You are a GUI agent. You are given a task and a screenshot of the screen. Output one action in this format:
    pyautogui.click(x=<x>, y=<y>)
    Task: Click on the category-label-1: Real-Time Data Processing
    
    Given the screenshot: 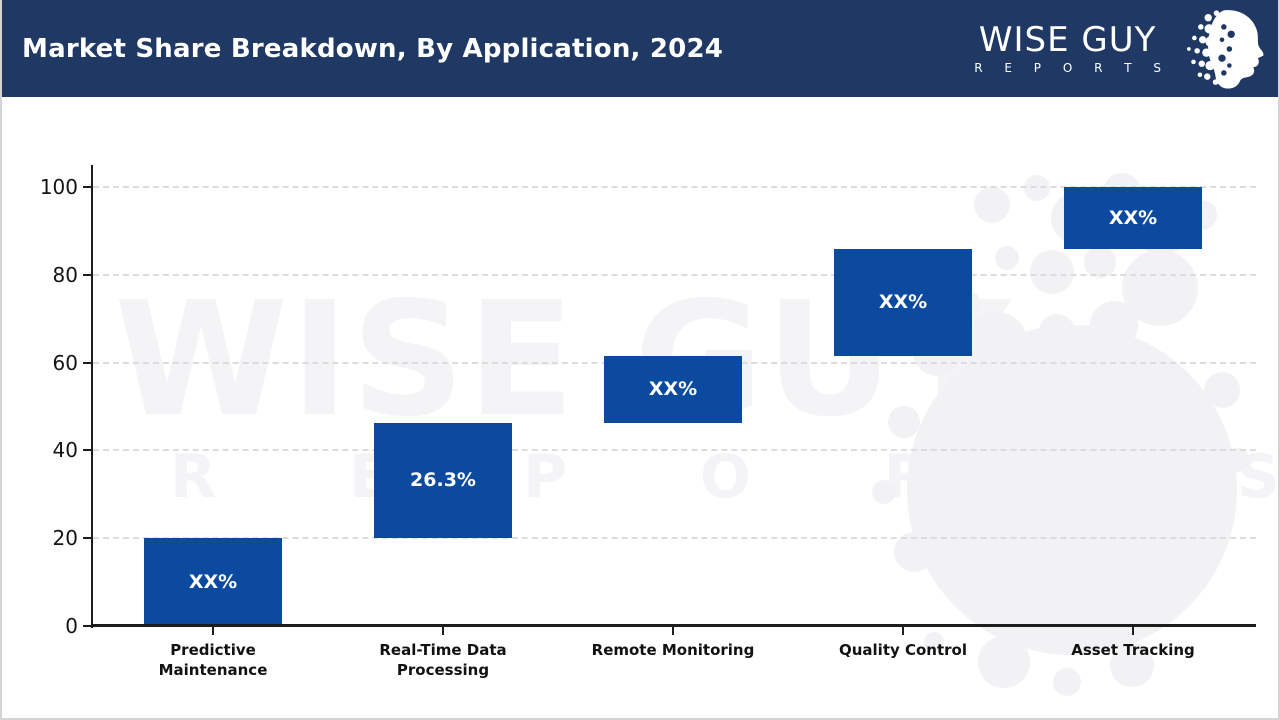 What is the action you would take?
    pyautogui.click(x=443, y=660)
    